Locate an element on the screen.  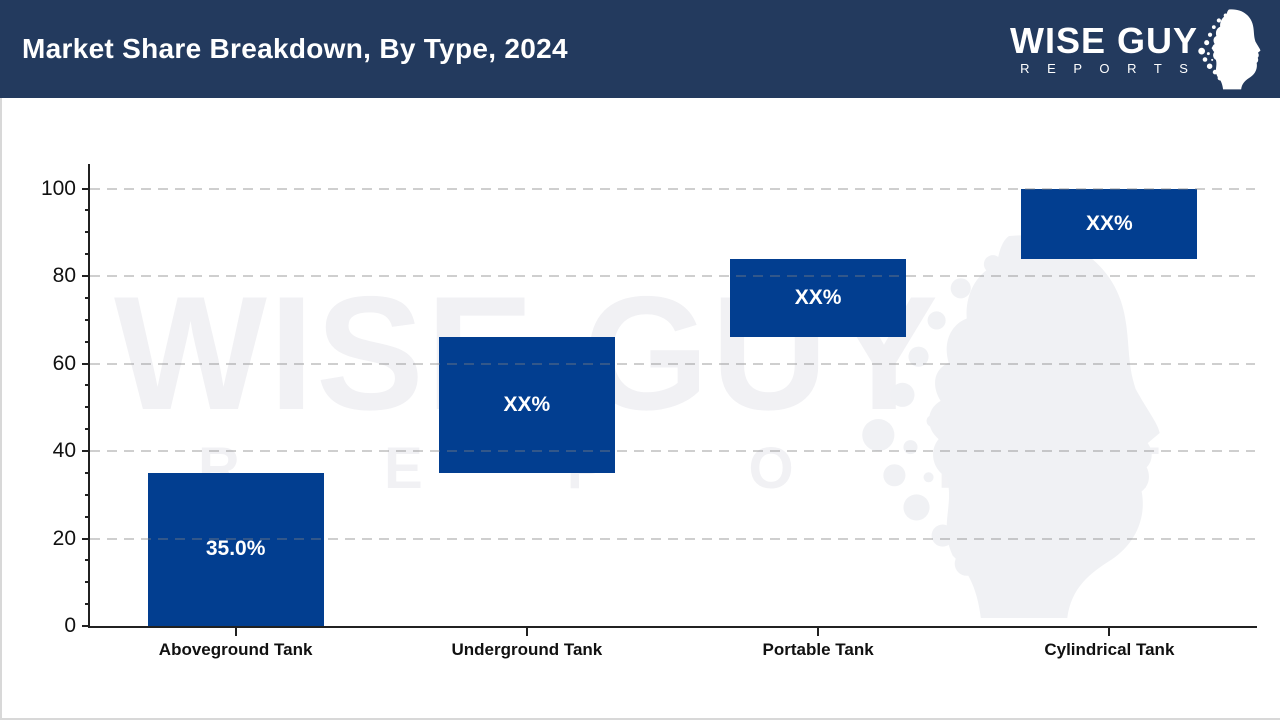
x-category-label: Underground Tank is located at coordinates (527, 649).